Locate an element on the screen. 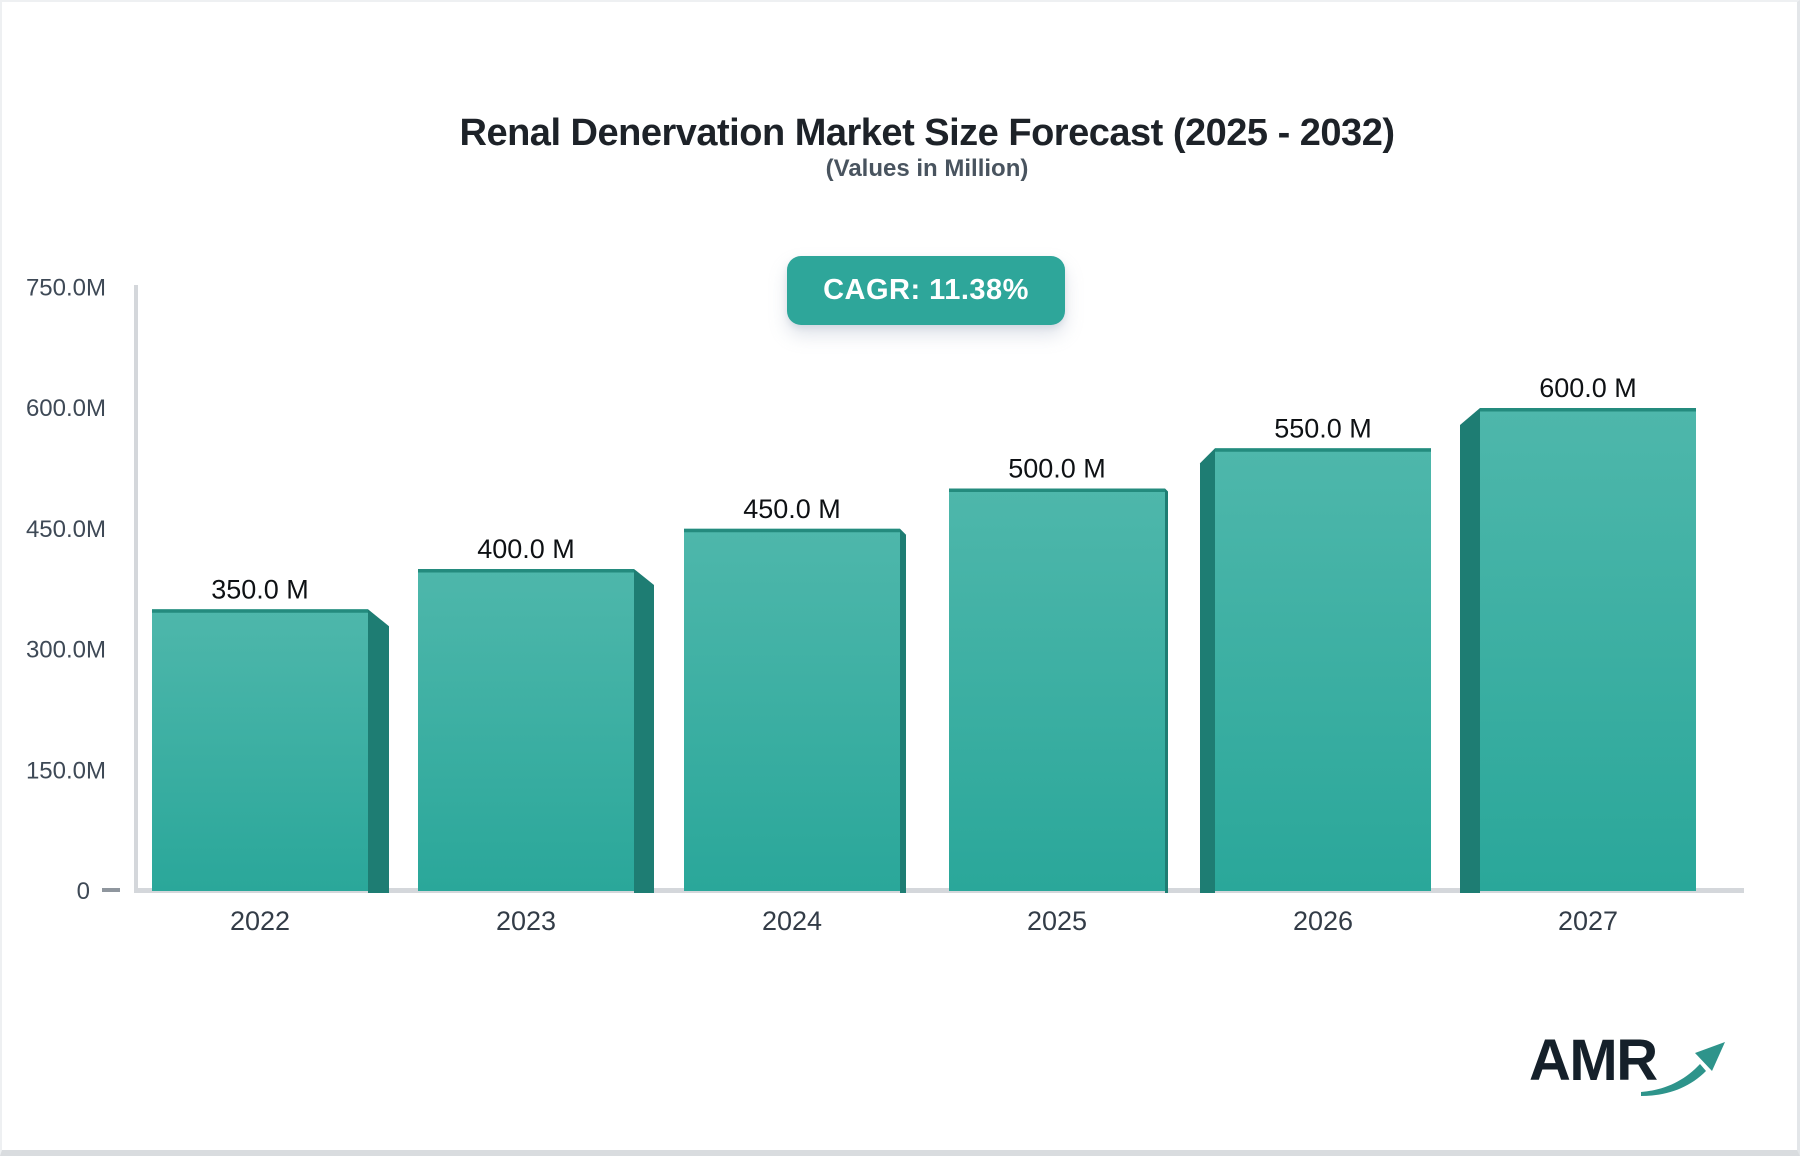 Image resolution: width=1800 pixels, height=1156 pixels. bar-side-face-2027 is located at coordinates (1470, 650).